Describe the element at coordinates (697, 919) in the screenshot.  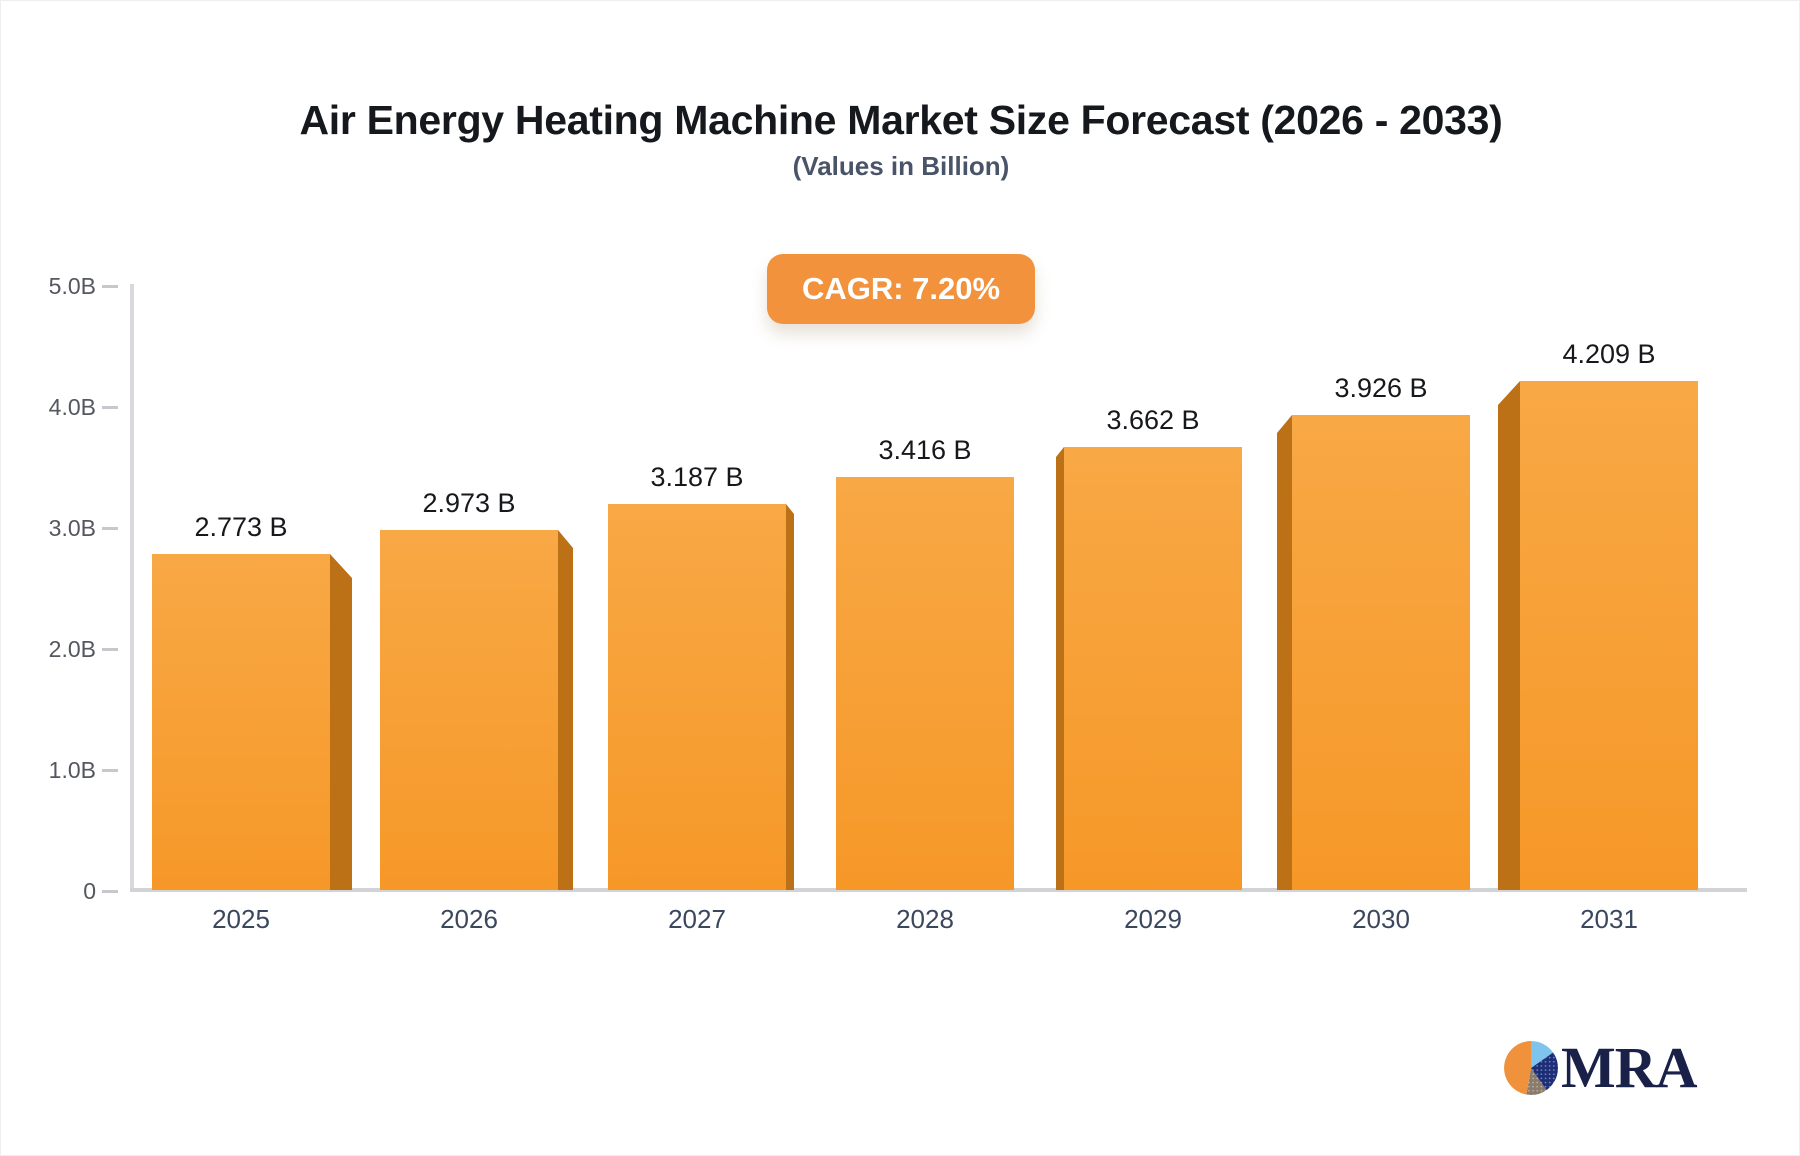
I see `x-axis-label: 2027` at that location.